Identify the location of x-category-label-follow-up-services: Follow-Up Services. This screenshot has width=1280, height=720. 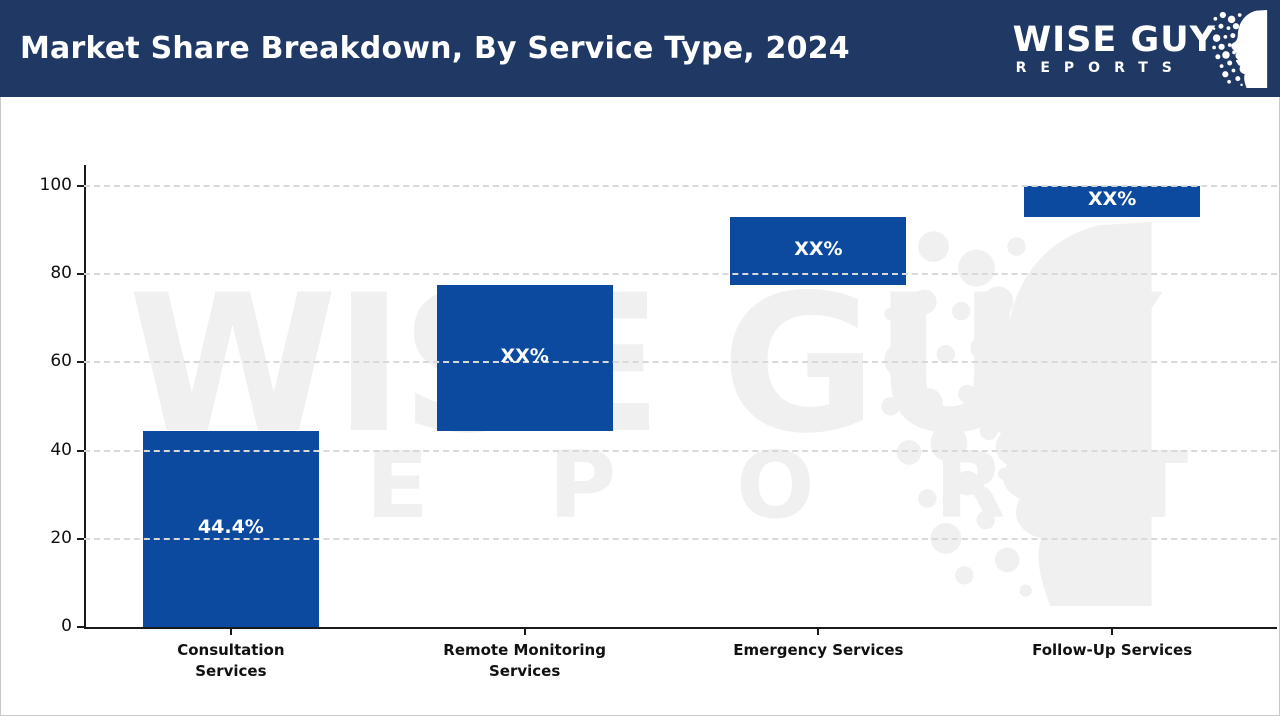
(1112, 650).